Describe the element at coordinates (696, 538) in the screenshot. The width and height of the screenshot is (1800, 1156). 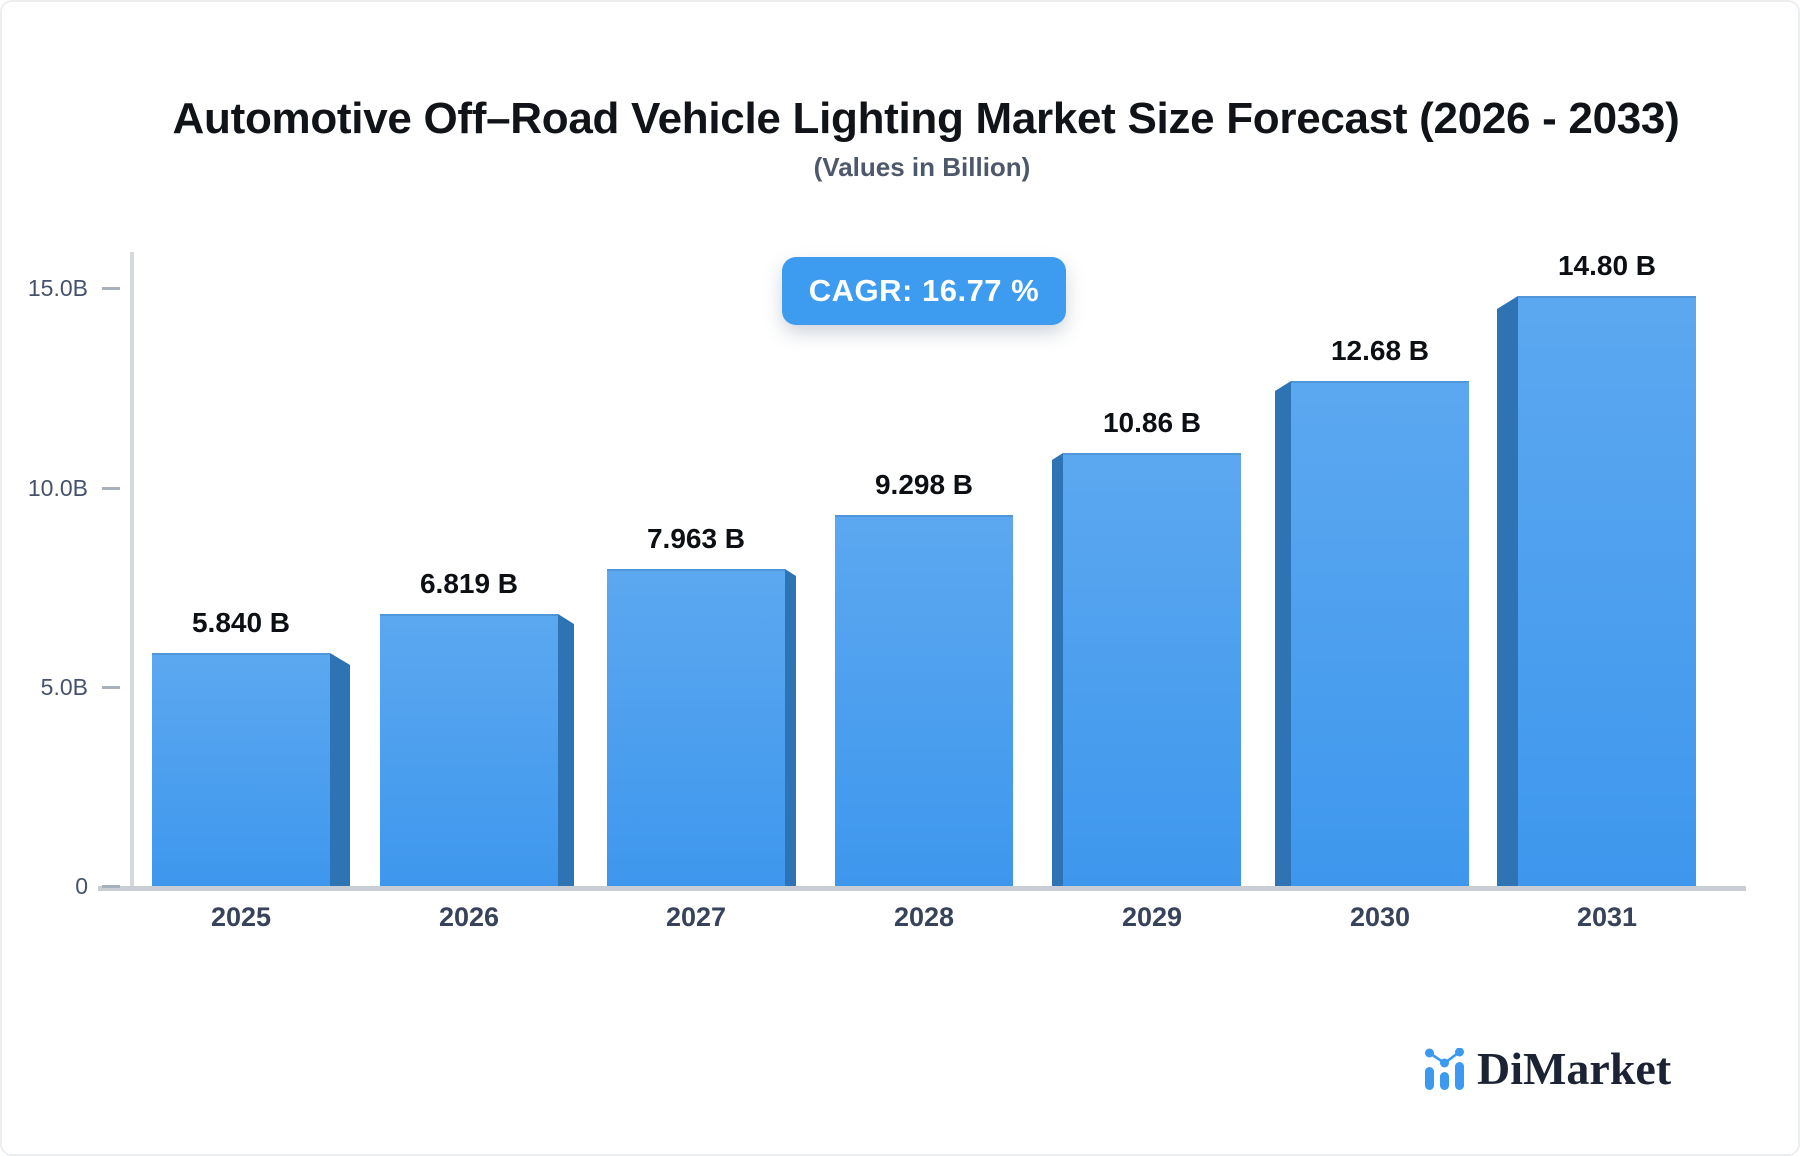
I see `bar-value-label: 7.963 B` at that location.